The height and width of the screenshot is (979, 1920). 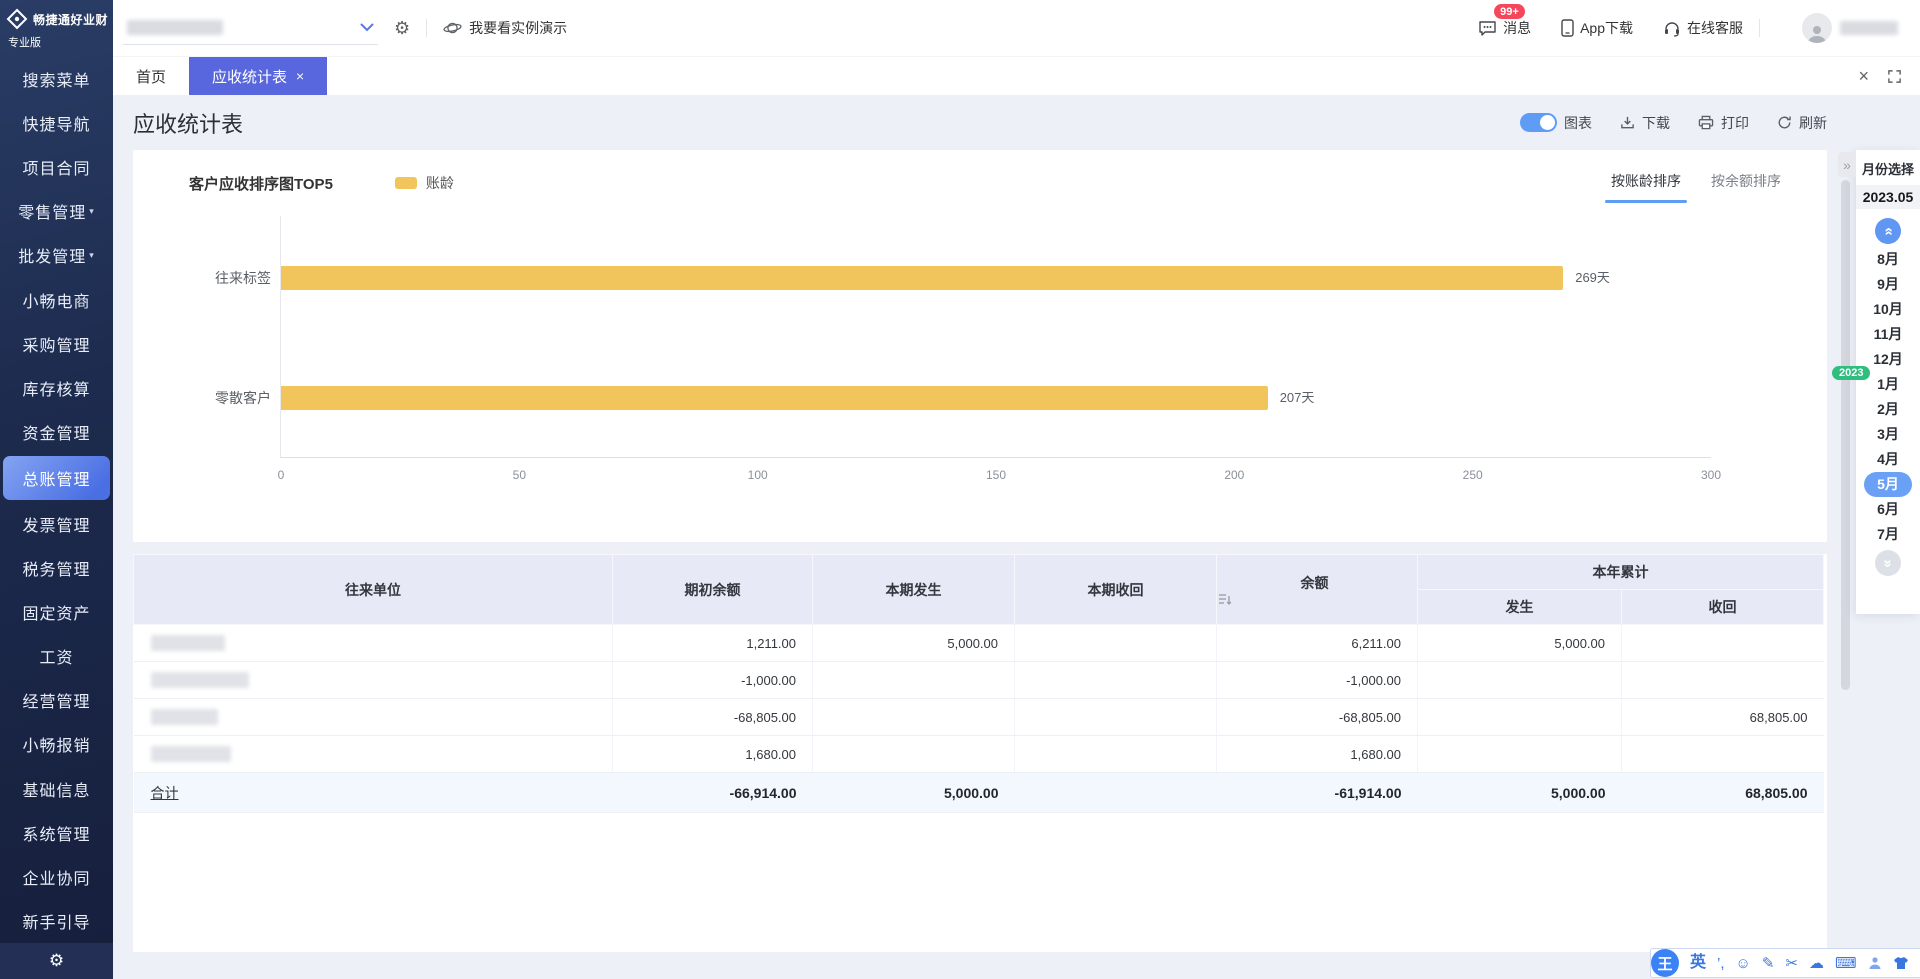 What do you see at coordinates (922, 278) in the screenshot?
I see `chart-bar-往来标签` at bounding box center [922, 278].